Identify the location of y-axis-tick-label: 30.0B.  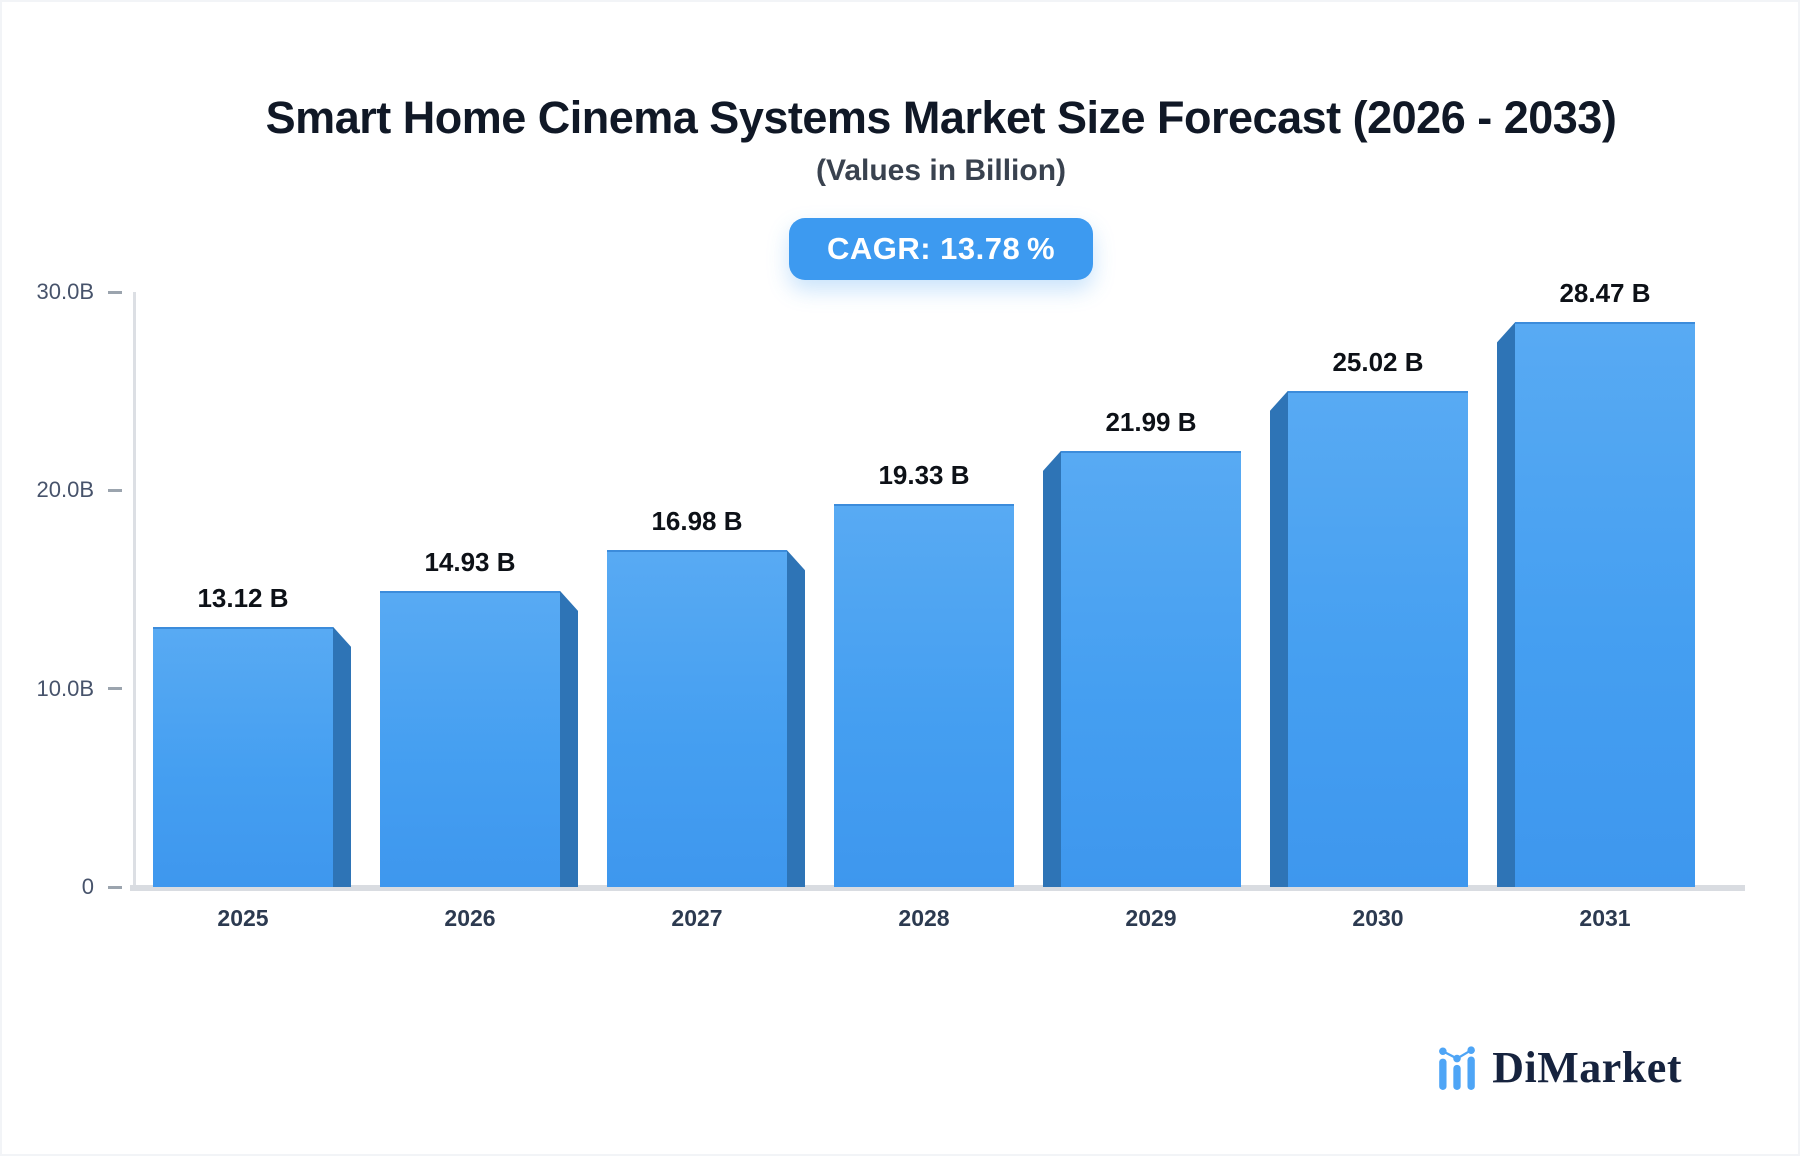
(65, 291).